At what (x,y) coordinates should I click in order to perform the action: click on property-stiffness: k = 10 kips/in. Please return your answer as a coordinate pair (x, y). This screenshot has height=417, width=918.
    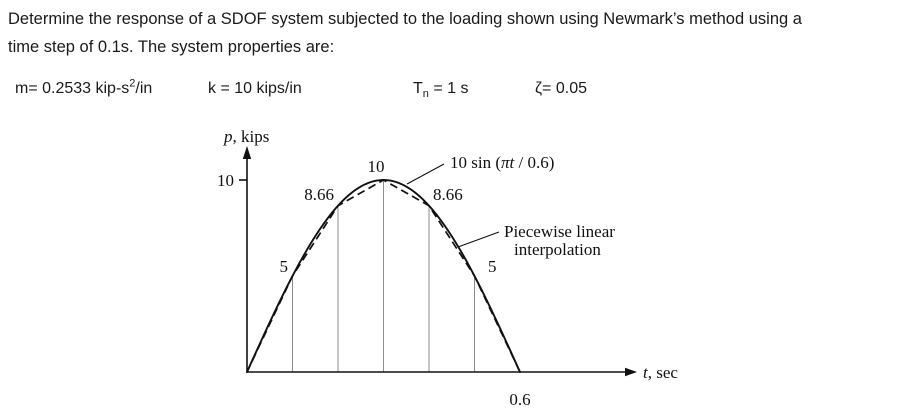
    Looking at the image, I should click on (255, 88).